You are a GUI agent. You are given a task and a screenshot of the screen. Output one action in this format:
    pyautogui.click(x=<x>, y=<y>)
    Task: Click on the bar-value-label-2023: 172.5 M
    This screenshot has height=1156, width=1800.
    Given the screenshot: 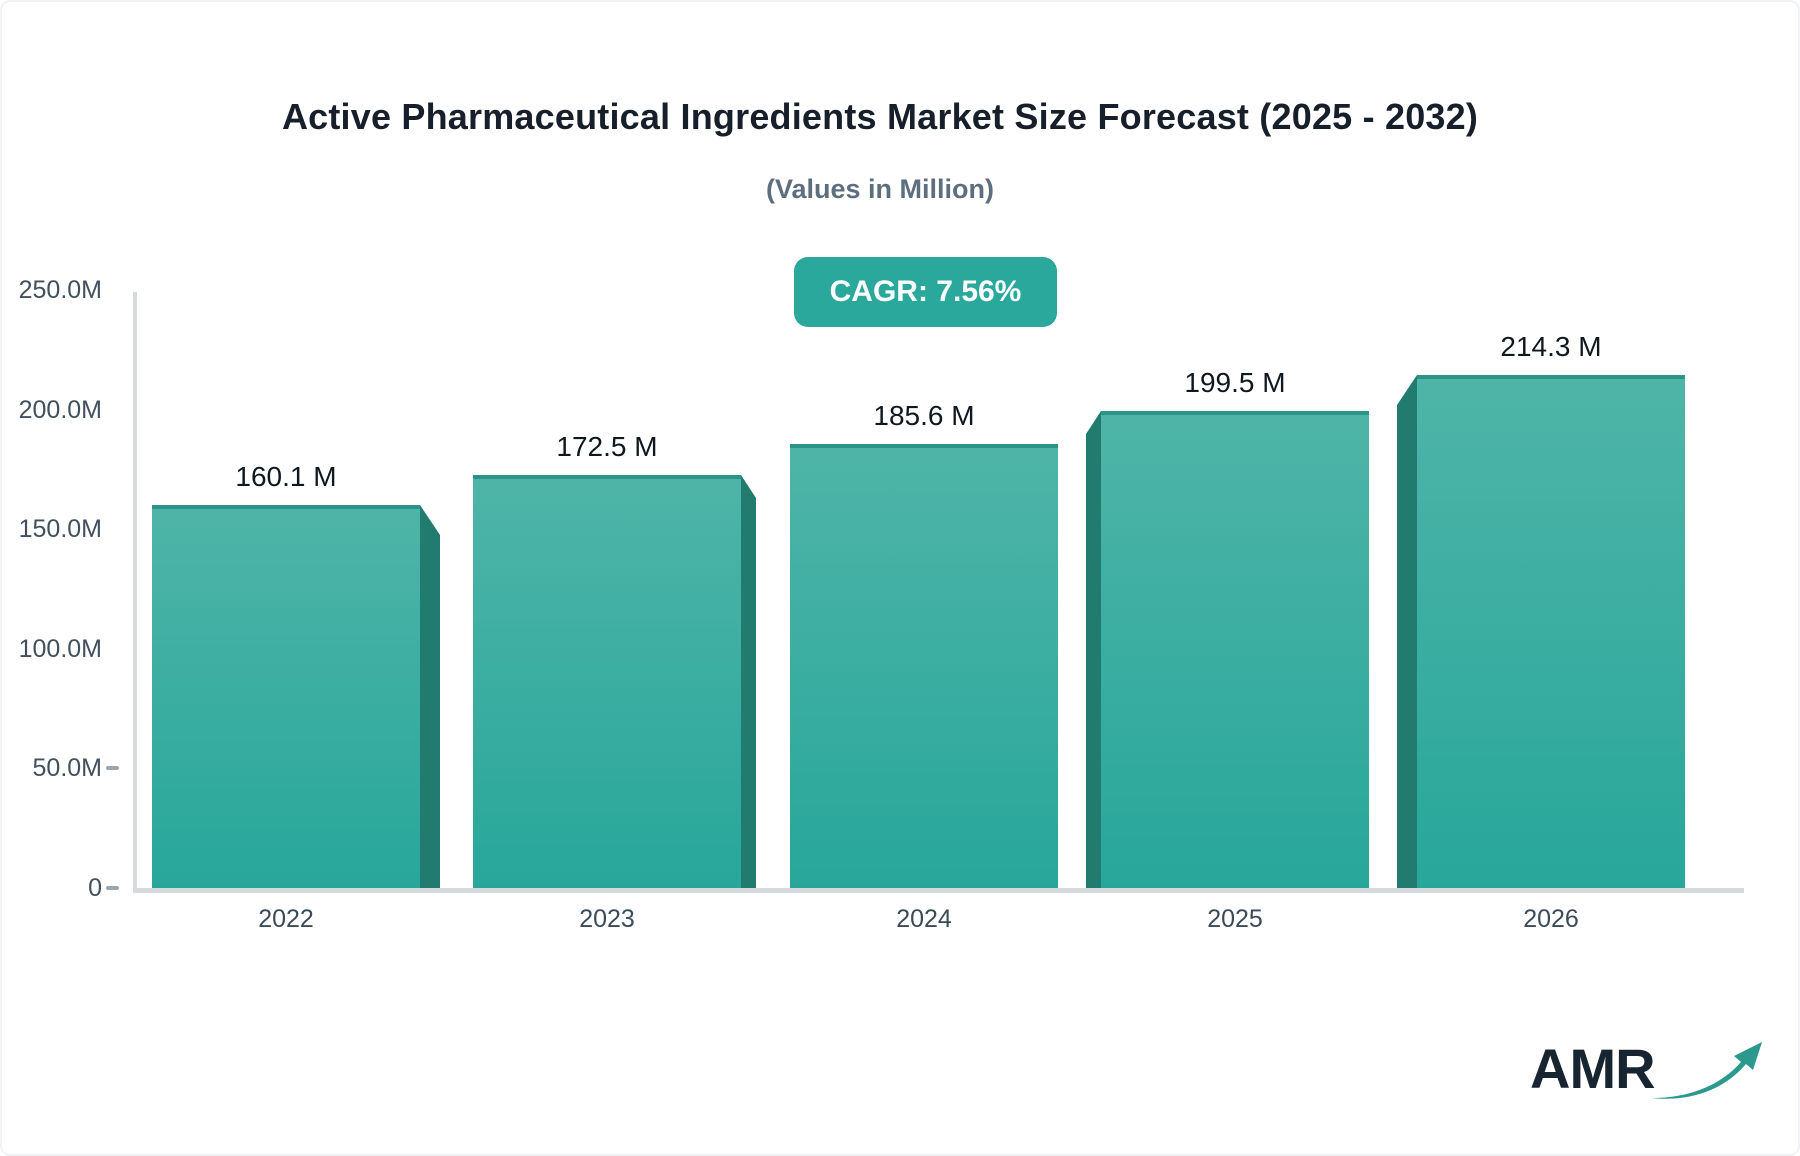 What is the action you would take?
    pyautogui.click(x=607, y=446)
    